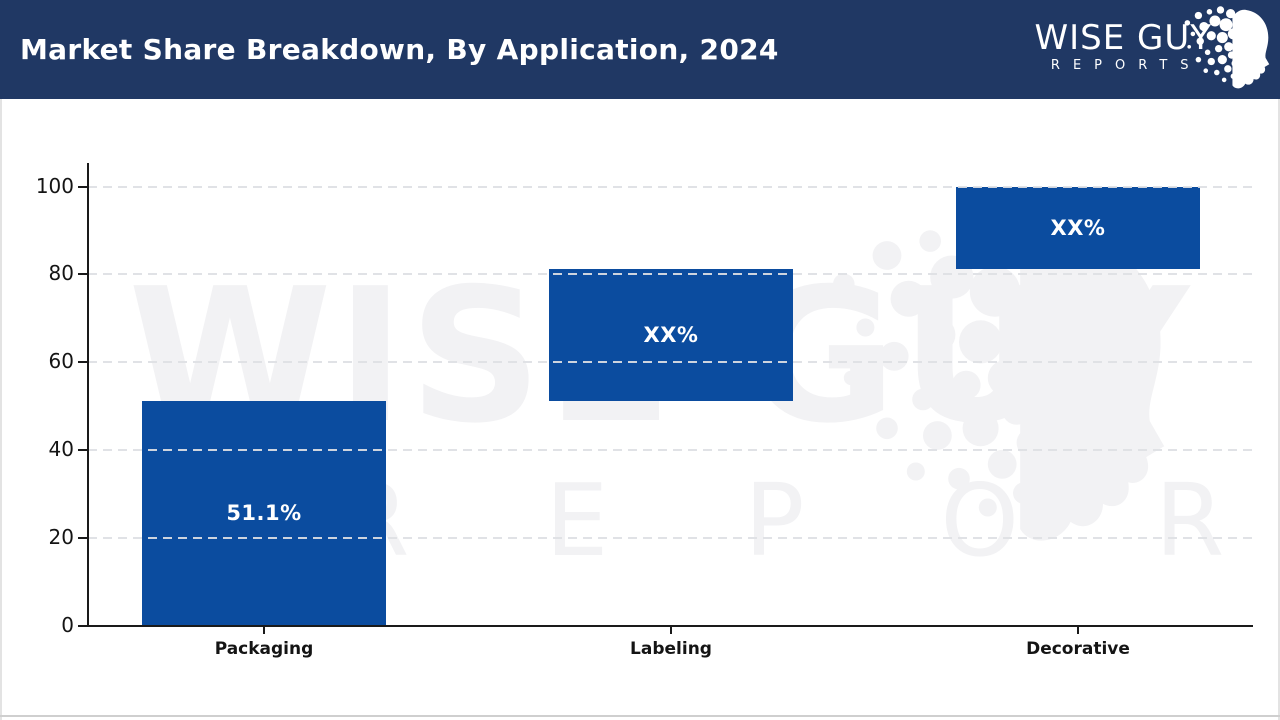 The width and height of the screenshot is (1280, 720). I want to click on bar-decorative: XX%, so click(1078, 228).